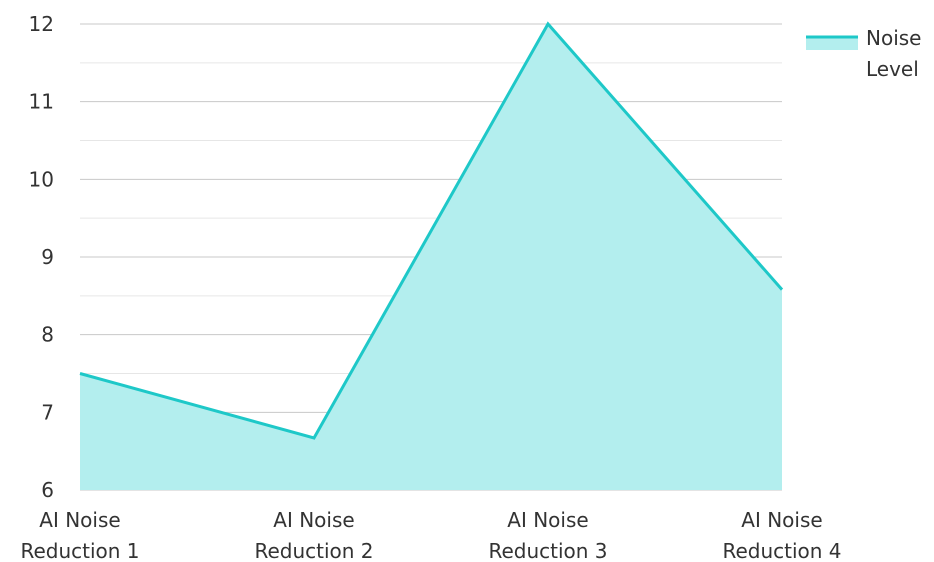 The width and height of the screenshot is (934, 562). I want to click on y-tick-label: 7, so click(47, 412).